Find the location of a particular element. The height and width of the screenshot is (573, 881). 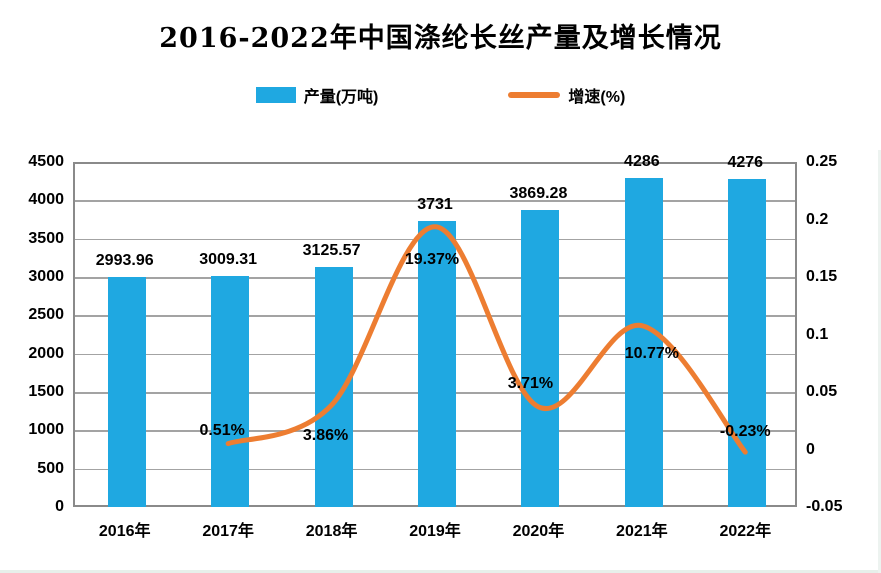

left-axis-tick: 2000 is located at coordinates (46, 353).